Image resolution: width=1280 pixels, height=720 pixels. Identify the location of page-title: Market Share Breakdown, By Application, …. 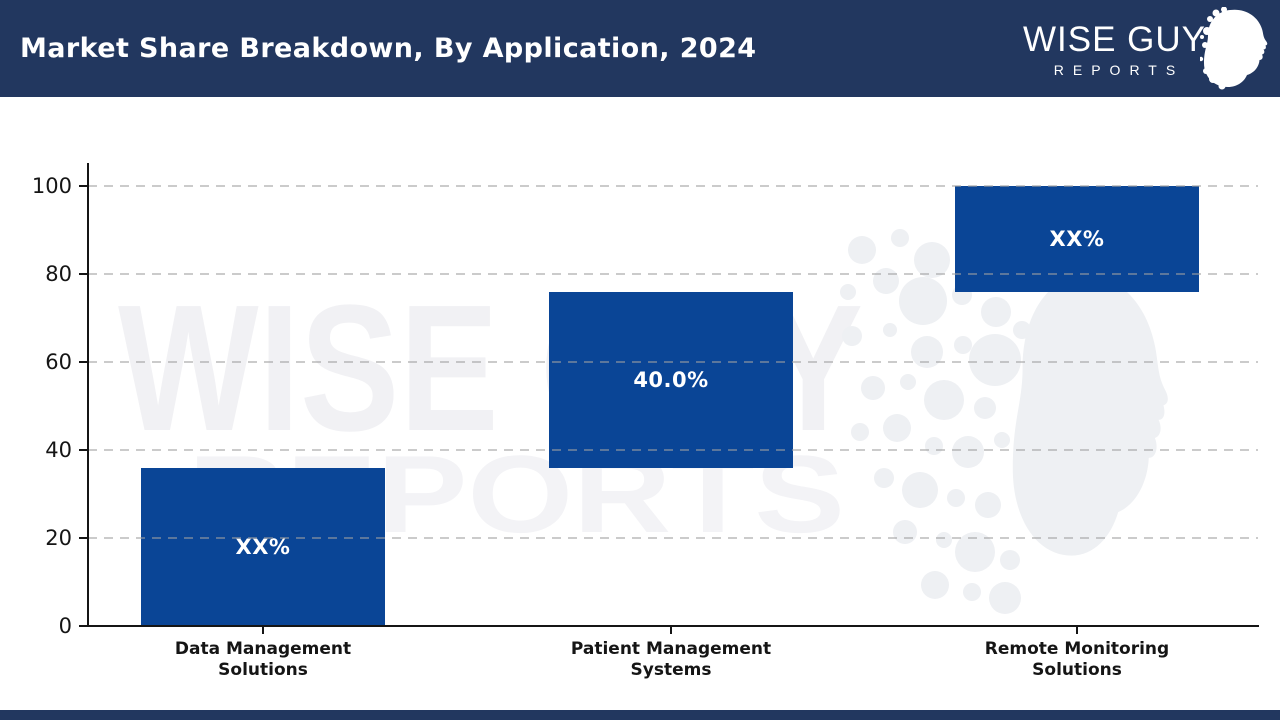
(388, 48).